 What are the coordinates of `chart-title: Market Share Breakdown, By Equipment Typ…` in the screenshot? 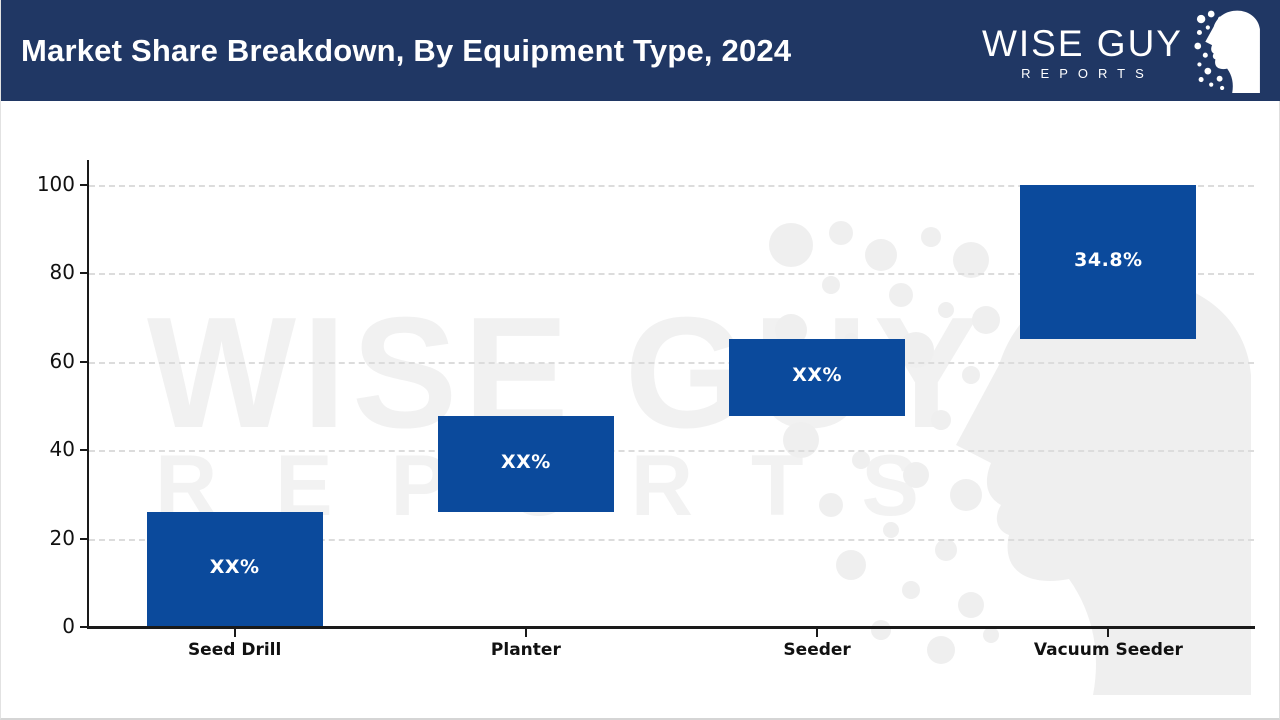 It's located at (406, 50).